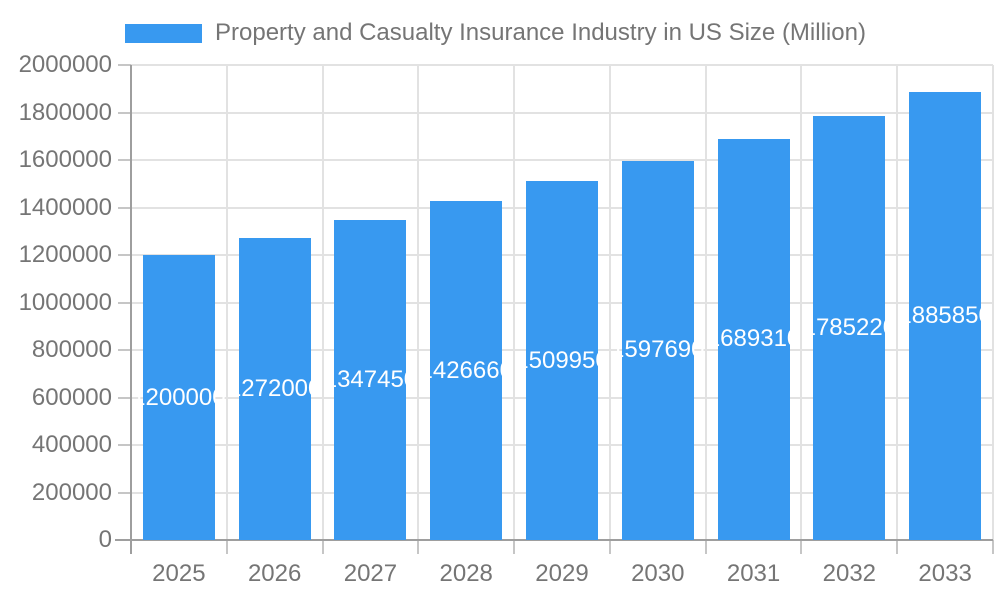  What do you see at coordinates (131, 309) in the screenshot?
I see `y-axis-line` at bounding box center [131, 309].